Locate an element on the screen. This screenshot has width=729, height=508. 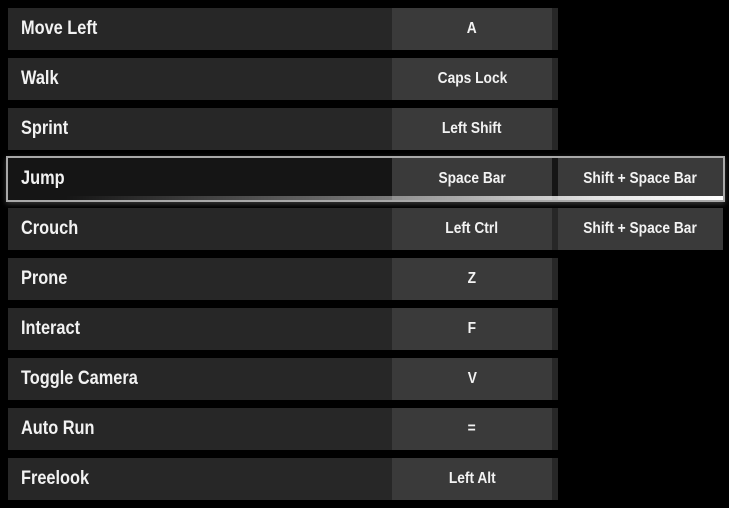
primary-binding-button: V is located at coordinates (472, 379).